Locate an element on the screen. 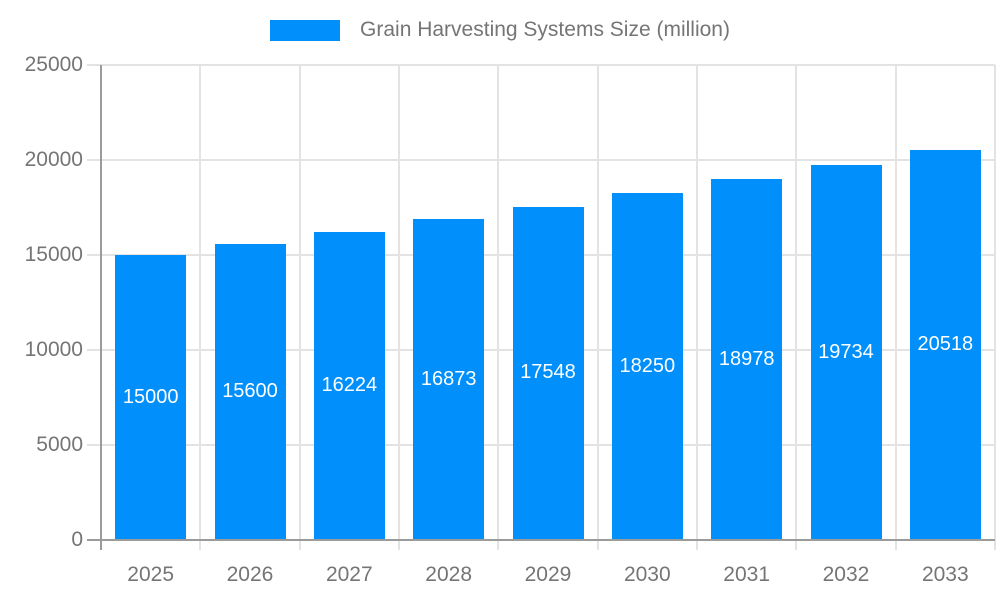 The image size is (1000, 600). bar: 19734 is located at coordinates (846, 352).